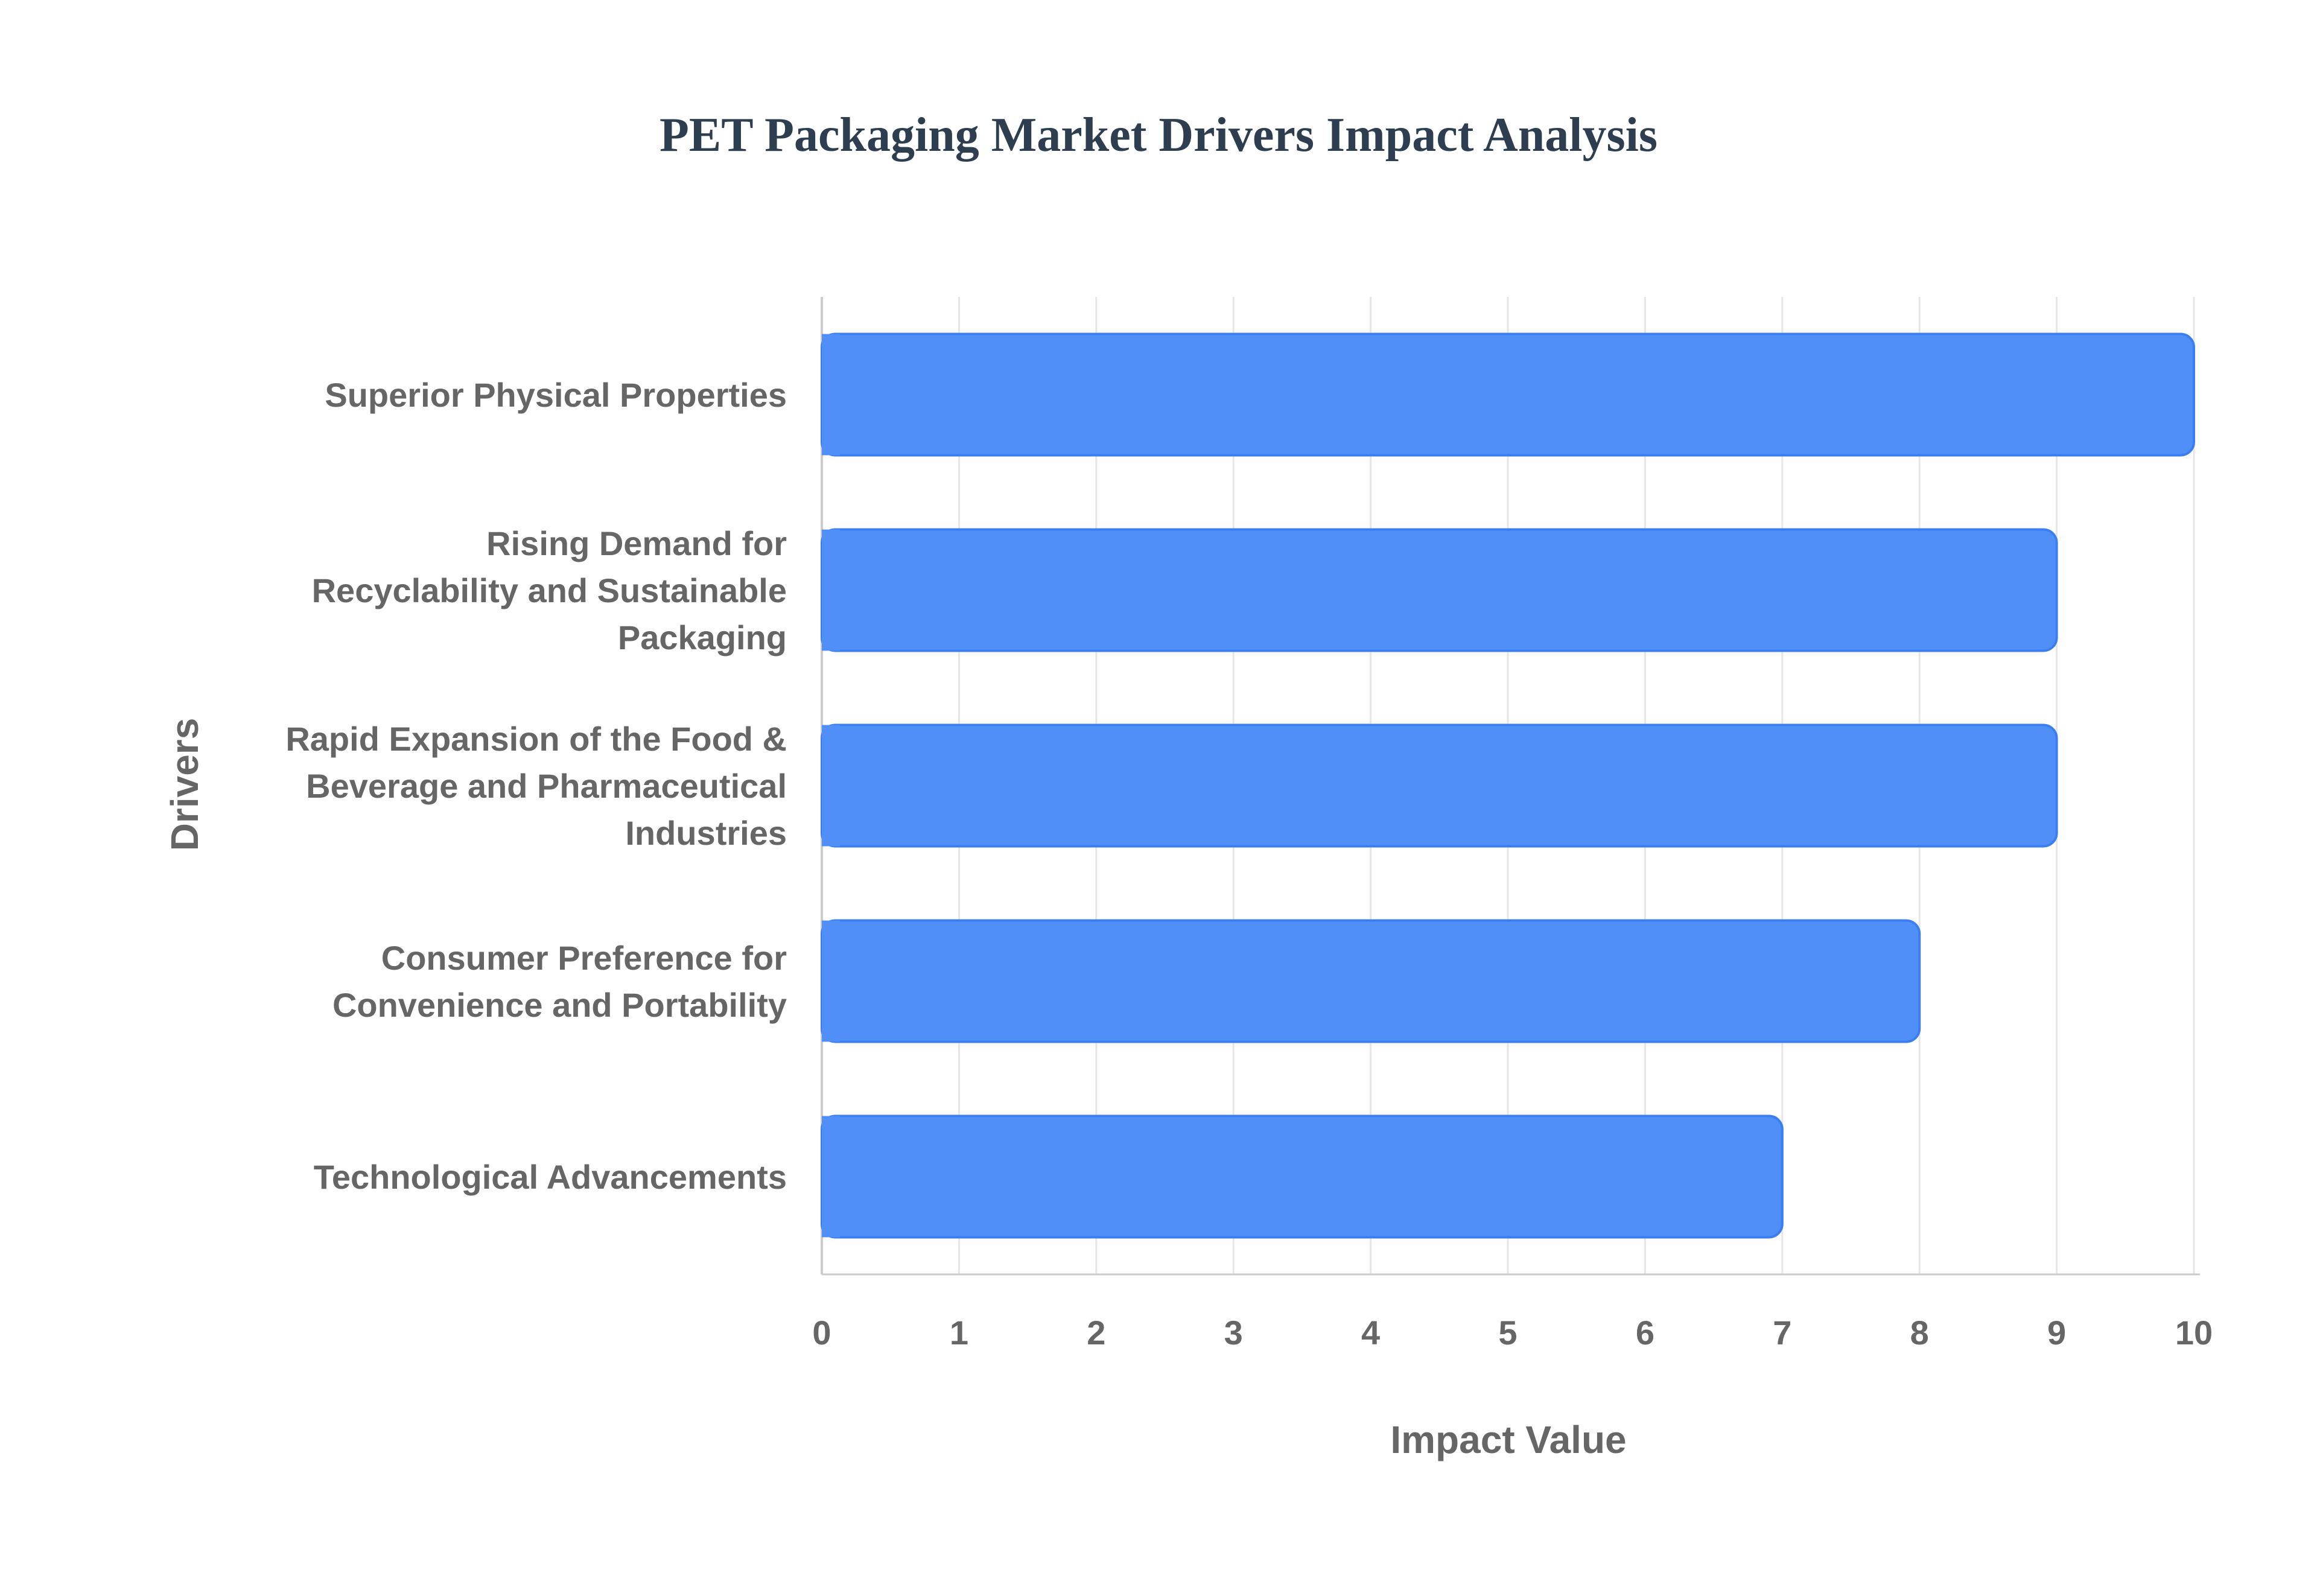 The image size is (2317, 1596). What do you see at coordinates (2056, 1333) in the screenshot?
I see `x-tick-label: 9` at bounding box center [2056, 1333].